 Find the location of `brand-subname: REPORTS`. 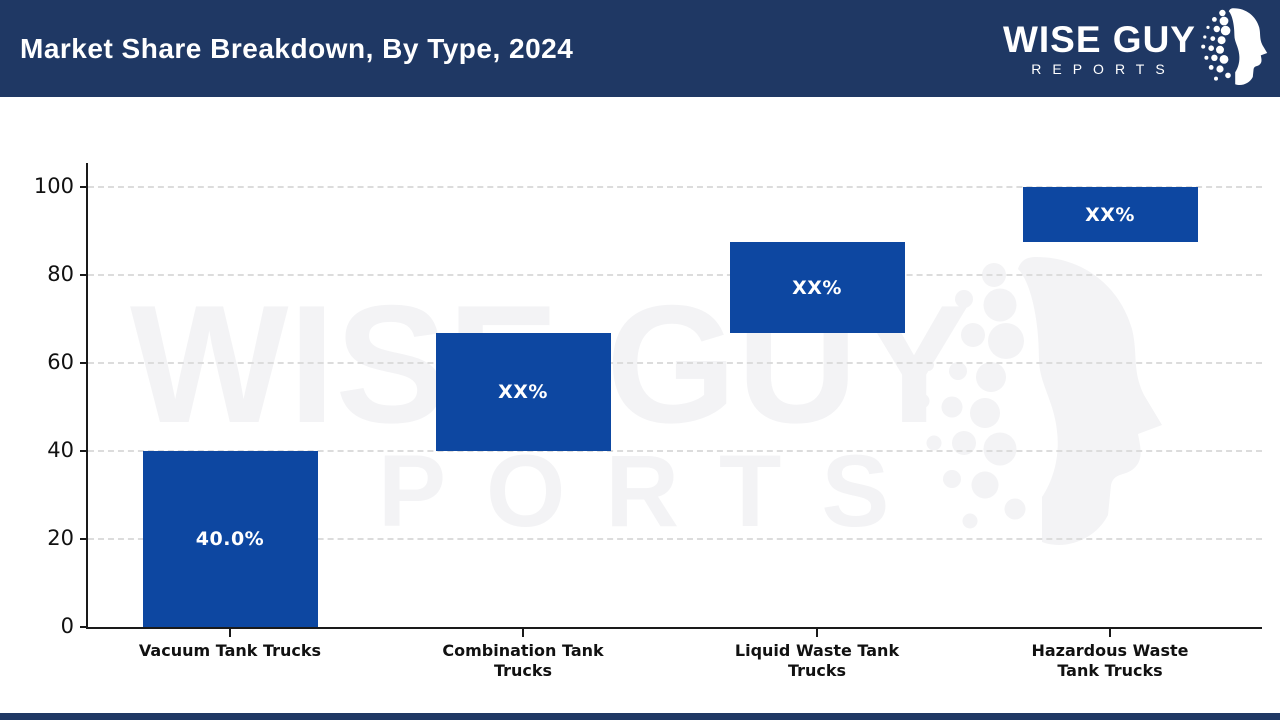

brand-subname: REPORTS is located at coordinates (1103, 69).